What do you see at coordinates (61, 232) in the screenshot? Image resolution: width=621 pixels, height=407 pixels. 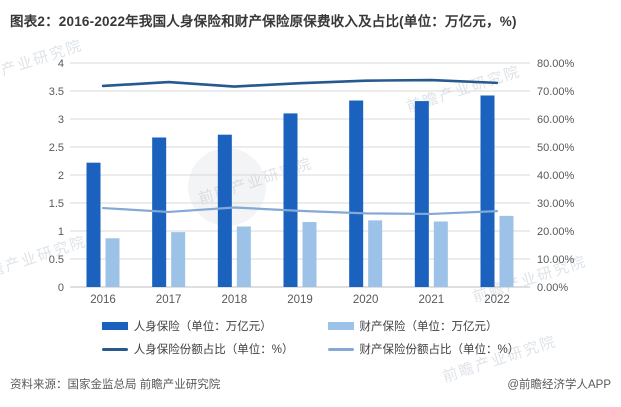 I see `left-axis-tick-label: 1` at bounding box center [61, 232].